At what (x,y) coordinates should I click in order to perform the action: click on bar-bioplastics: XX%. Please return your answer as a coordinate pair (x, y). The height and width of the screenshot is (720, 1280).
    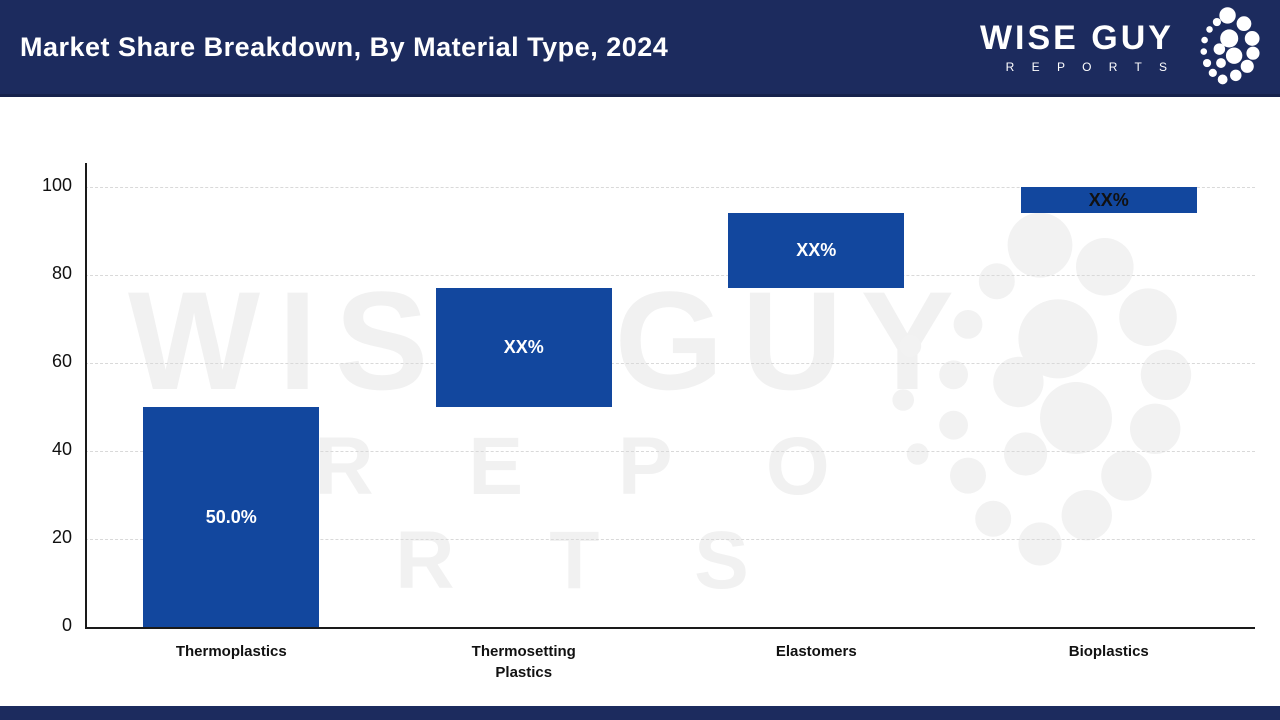
    Looking at the image, I should click on (1108, 200).